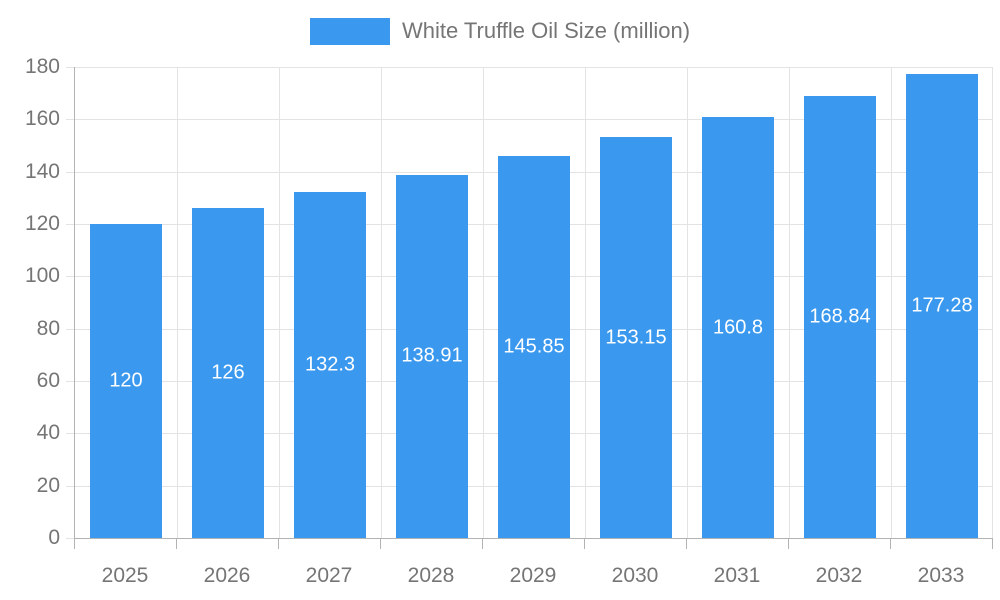 Image resolution: width=1000 pixels, height=600 pixels. Describe the element at coordinates (42, 276) in the screenshot. I see `y-tick-label: 100` at that location.